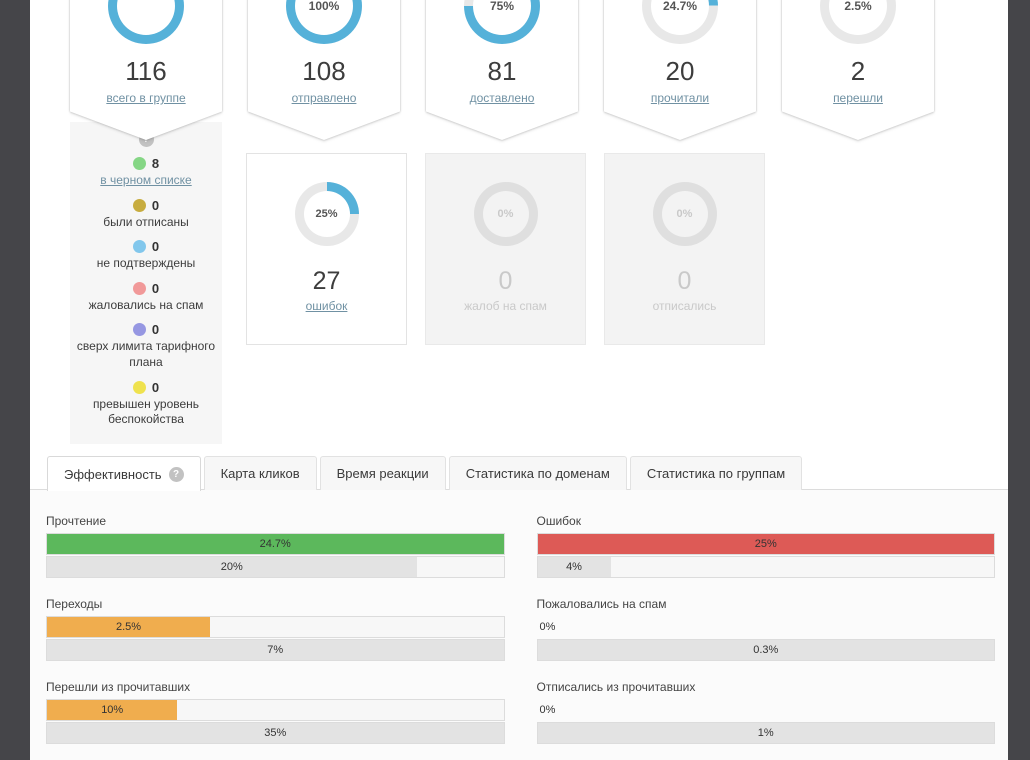 The image size is (1030, 760). I want to click on unconfirmed-label: не подтверждены, so click(146, 263).